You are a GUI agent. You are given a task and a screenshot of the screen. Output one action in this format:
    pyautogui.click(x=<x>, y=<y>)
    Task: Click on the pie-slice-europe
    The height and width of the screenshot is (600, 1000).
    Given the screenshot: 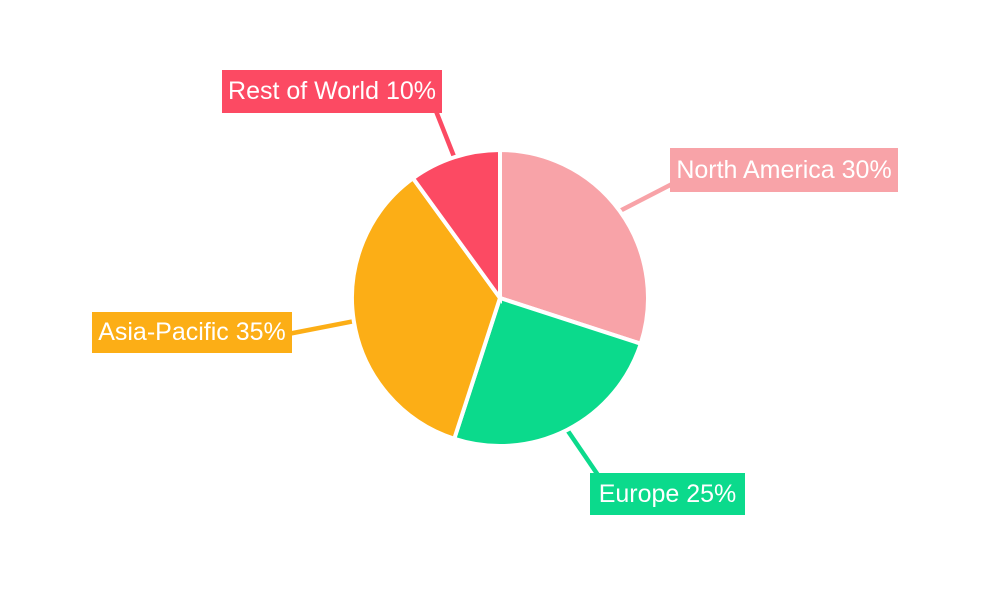 What is the action you would take?
    pyautogui.click(x=547, y=371)
    